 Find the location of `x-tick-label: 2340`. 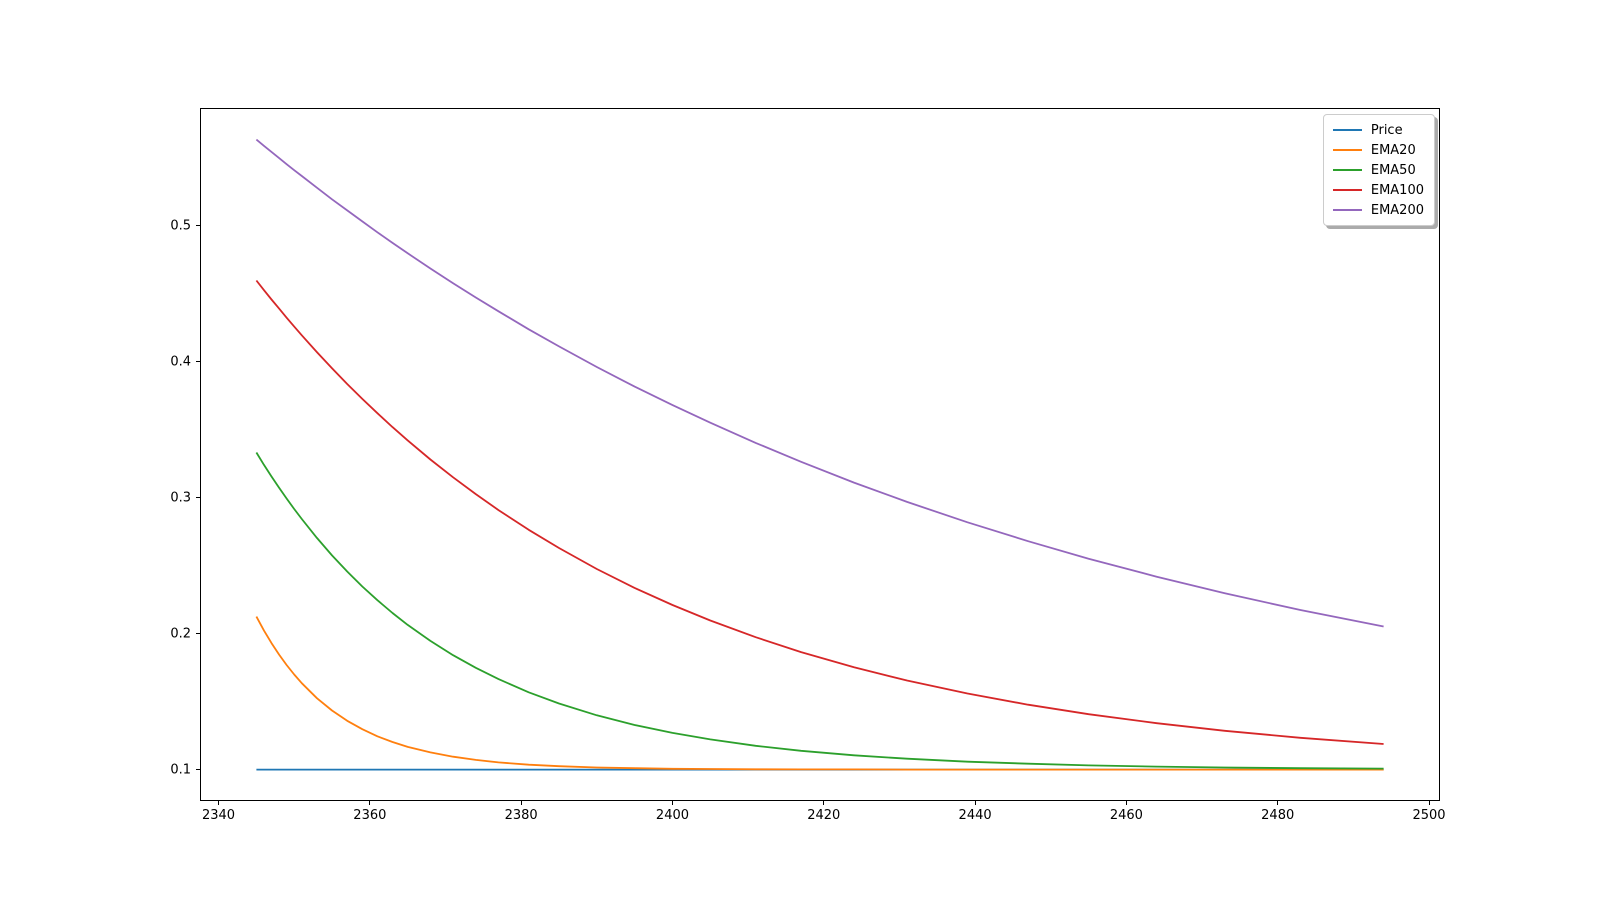

x-tick-label: 2340 is located at coordinates (218, 815).